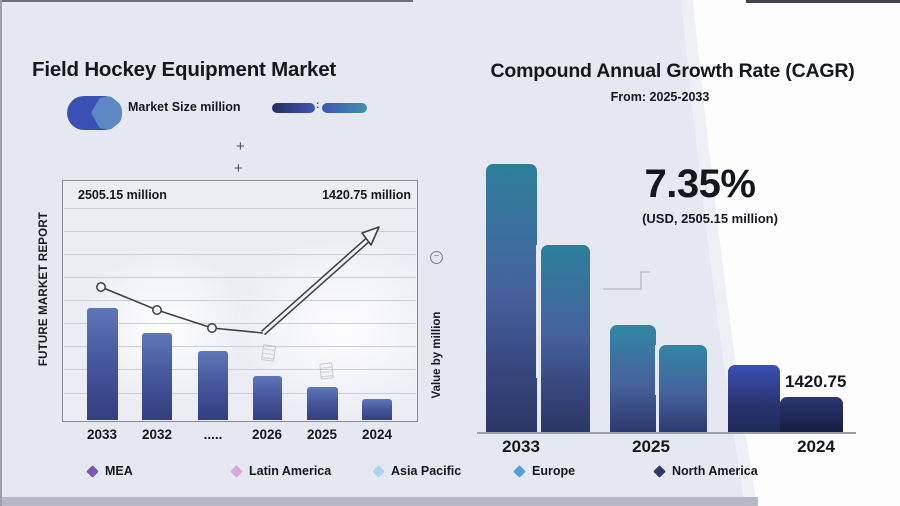 The width and height of the screenshot is (900, 506). Describe the element at coordinates (754, 398) in the screenshot. I see `cagr-bar-2024-a` at that location.